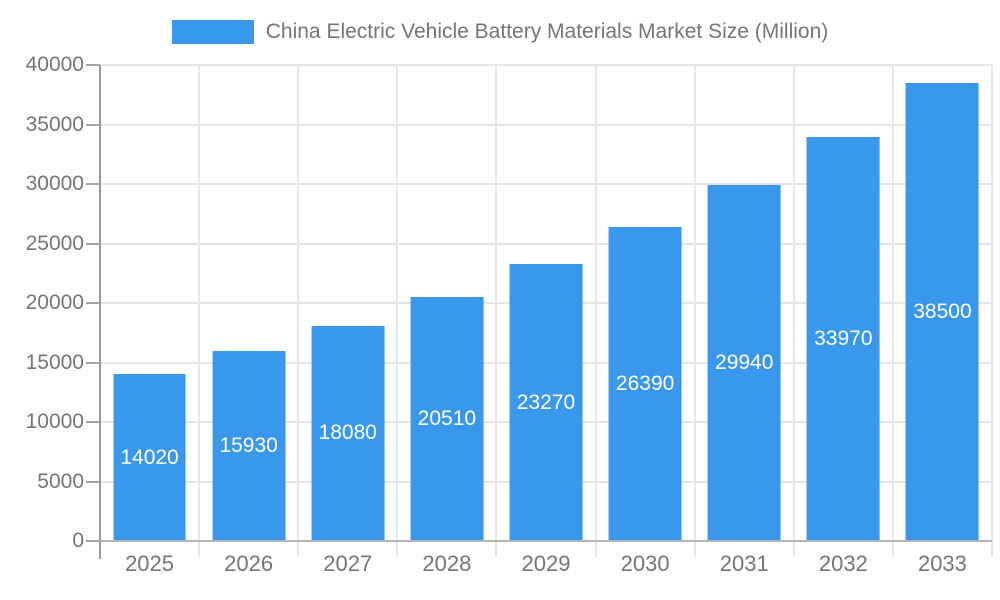  Describe the element at coordinates (54, 183) in the screenshot. I see `y-axis-label: 30000` at that location.